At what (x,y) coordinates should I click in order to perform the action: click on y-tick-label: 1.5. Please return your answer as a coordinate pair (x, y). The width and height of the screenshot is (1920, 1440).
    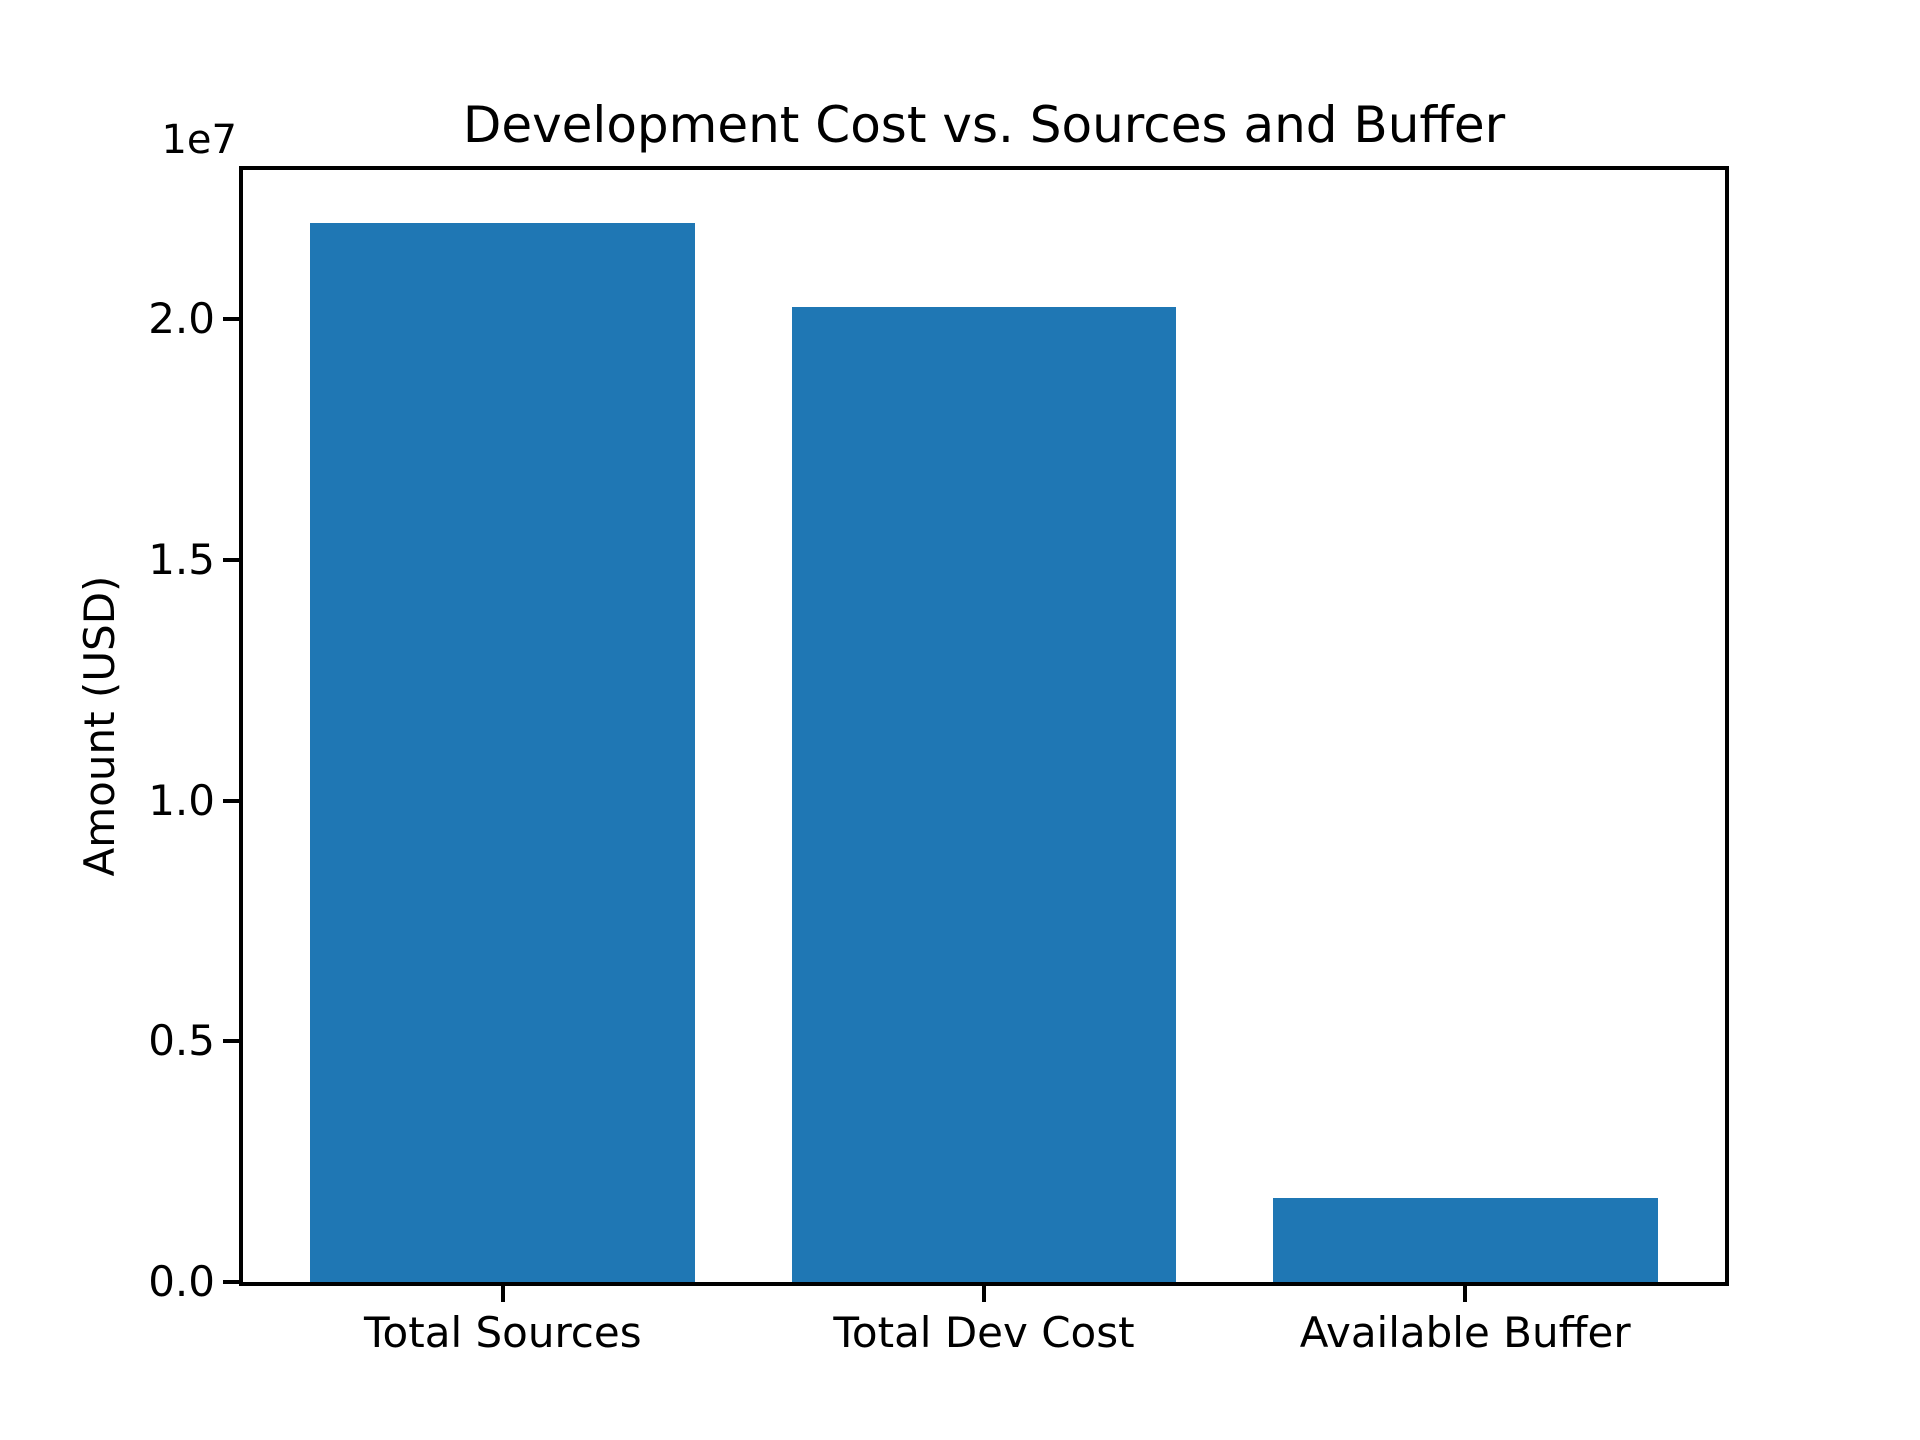
    Looking at the image, I should click on (181, 559).